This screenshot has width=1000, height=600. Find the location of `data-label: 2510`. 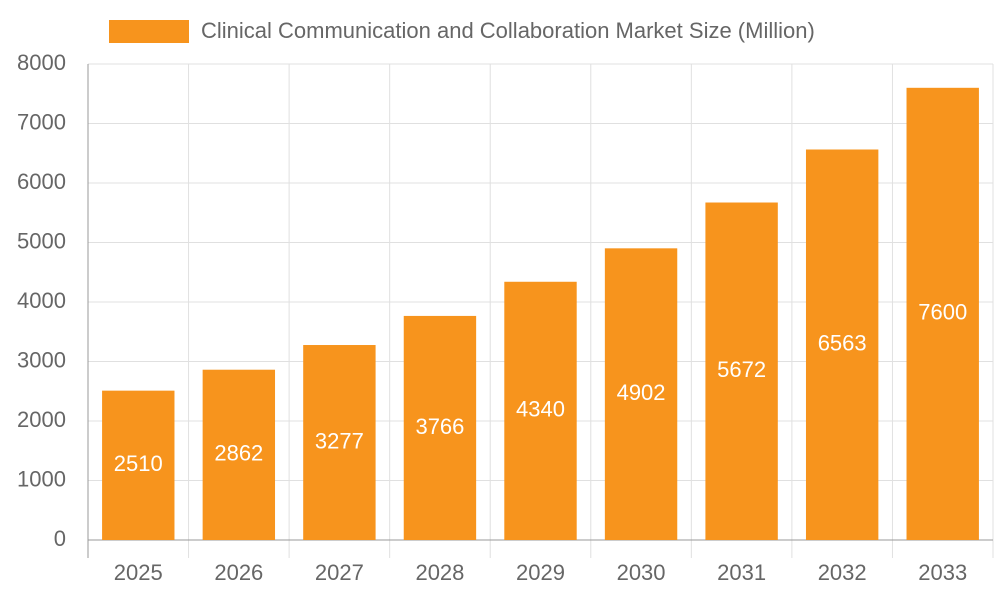

data-label: 2510 is located at coordinates (138, 463).